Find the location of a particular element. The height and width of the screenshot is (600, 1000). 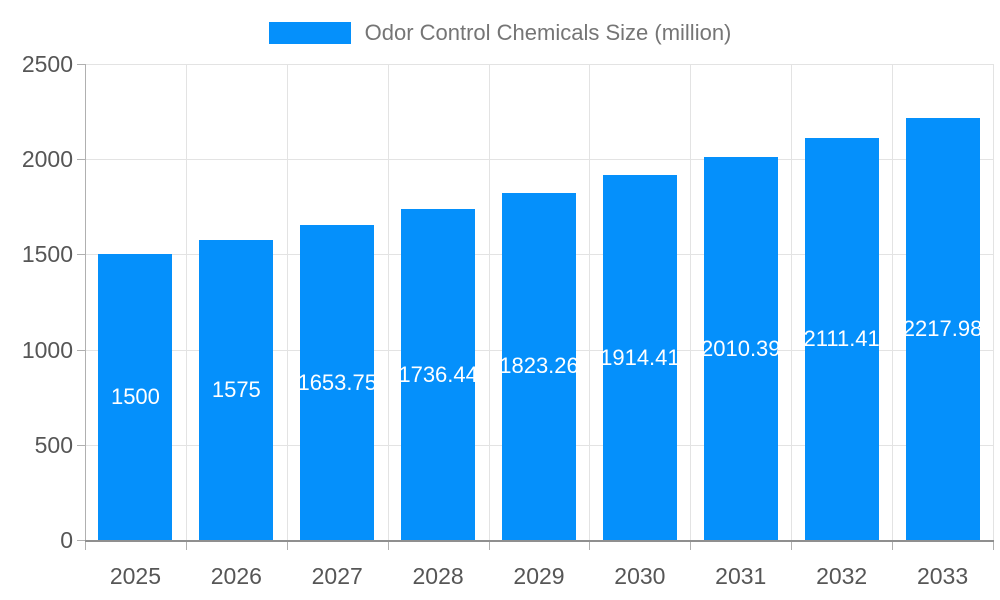

bar-value-label: 1736.44 is located at coordinates (438, 374).